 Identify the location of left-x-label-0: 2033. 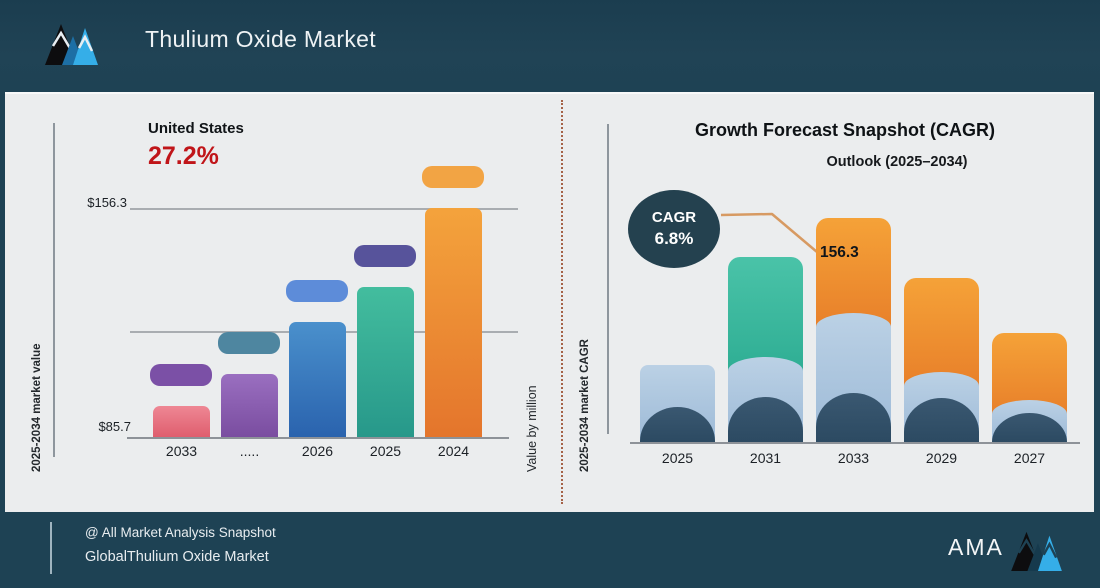
(181, 451).